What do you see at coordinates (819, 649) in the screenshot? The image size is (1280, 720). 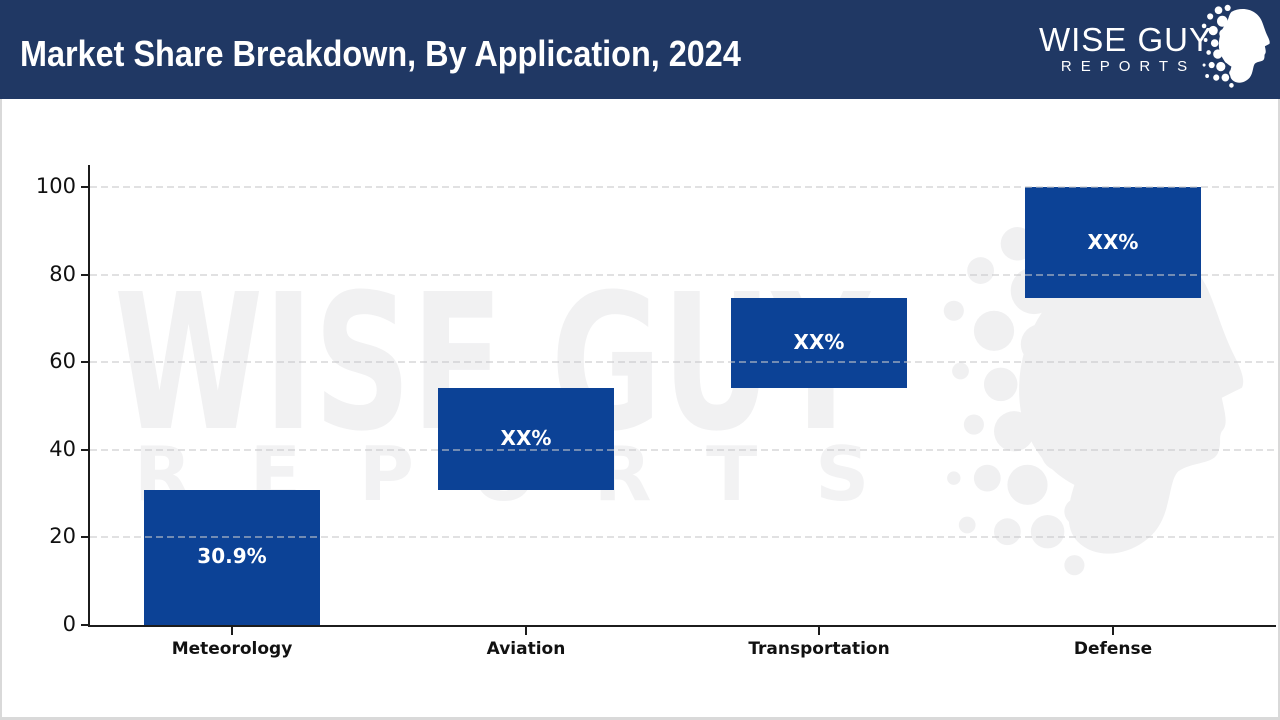 I see `x-category-label: Transportation` at bounding box center [819, 649].